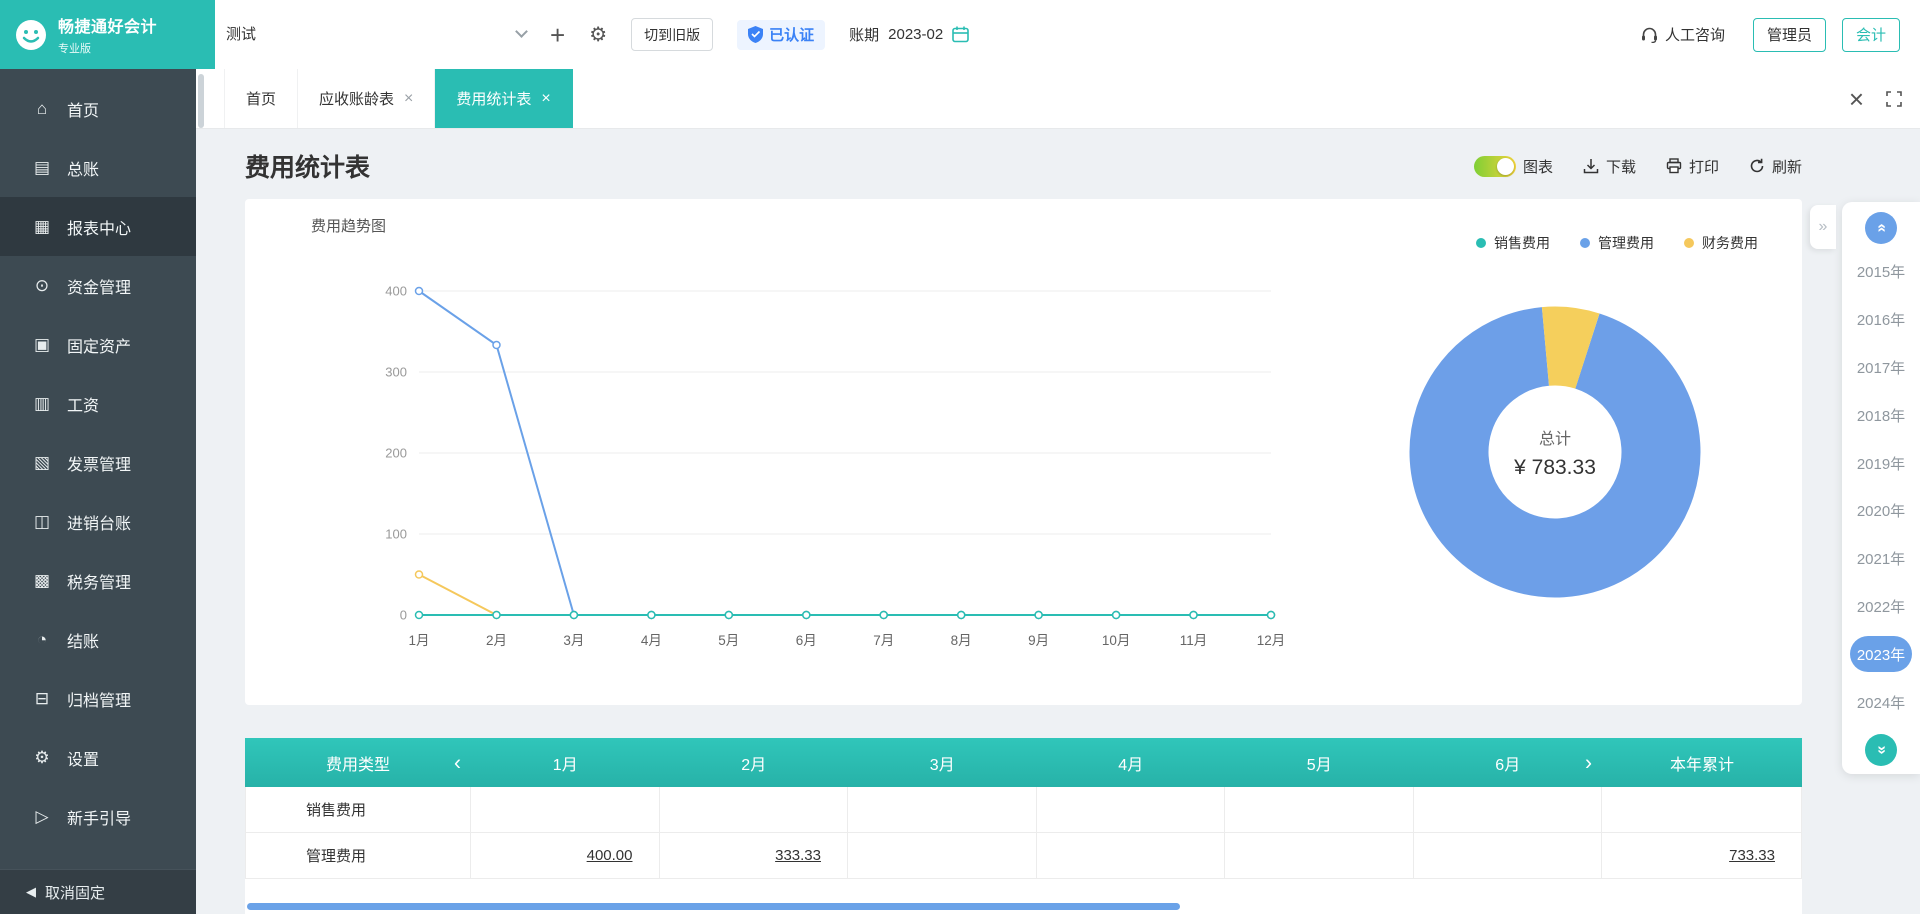  I want to click on tab-expense-statistics: 费用统计表 ×, so click(504, 98).